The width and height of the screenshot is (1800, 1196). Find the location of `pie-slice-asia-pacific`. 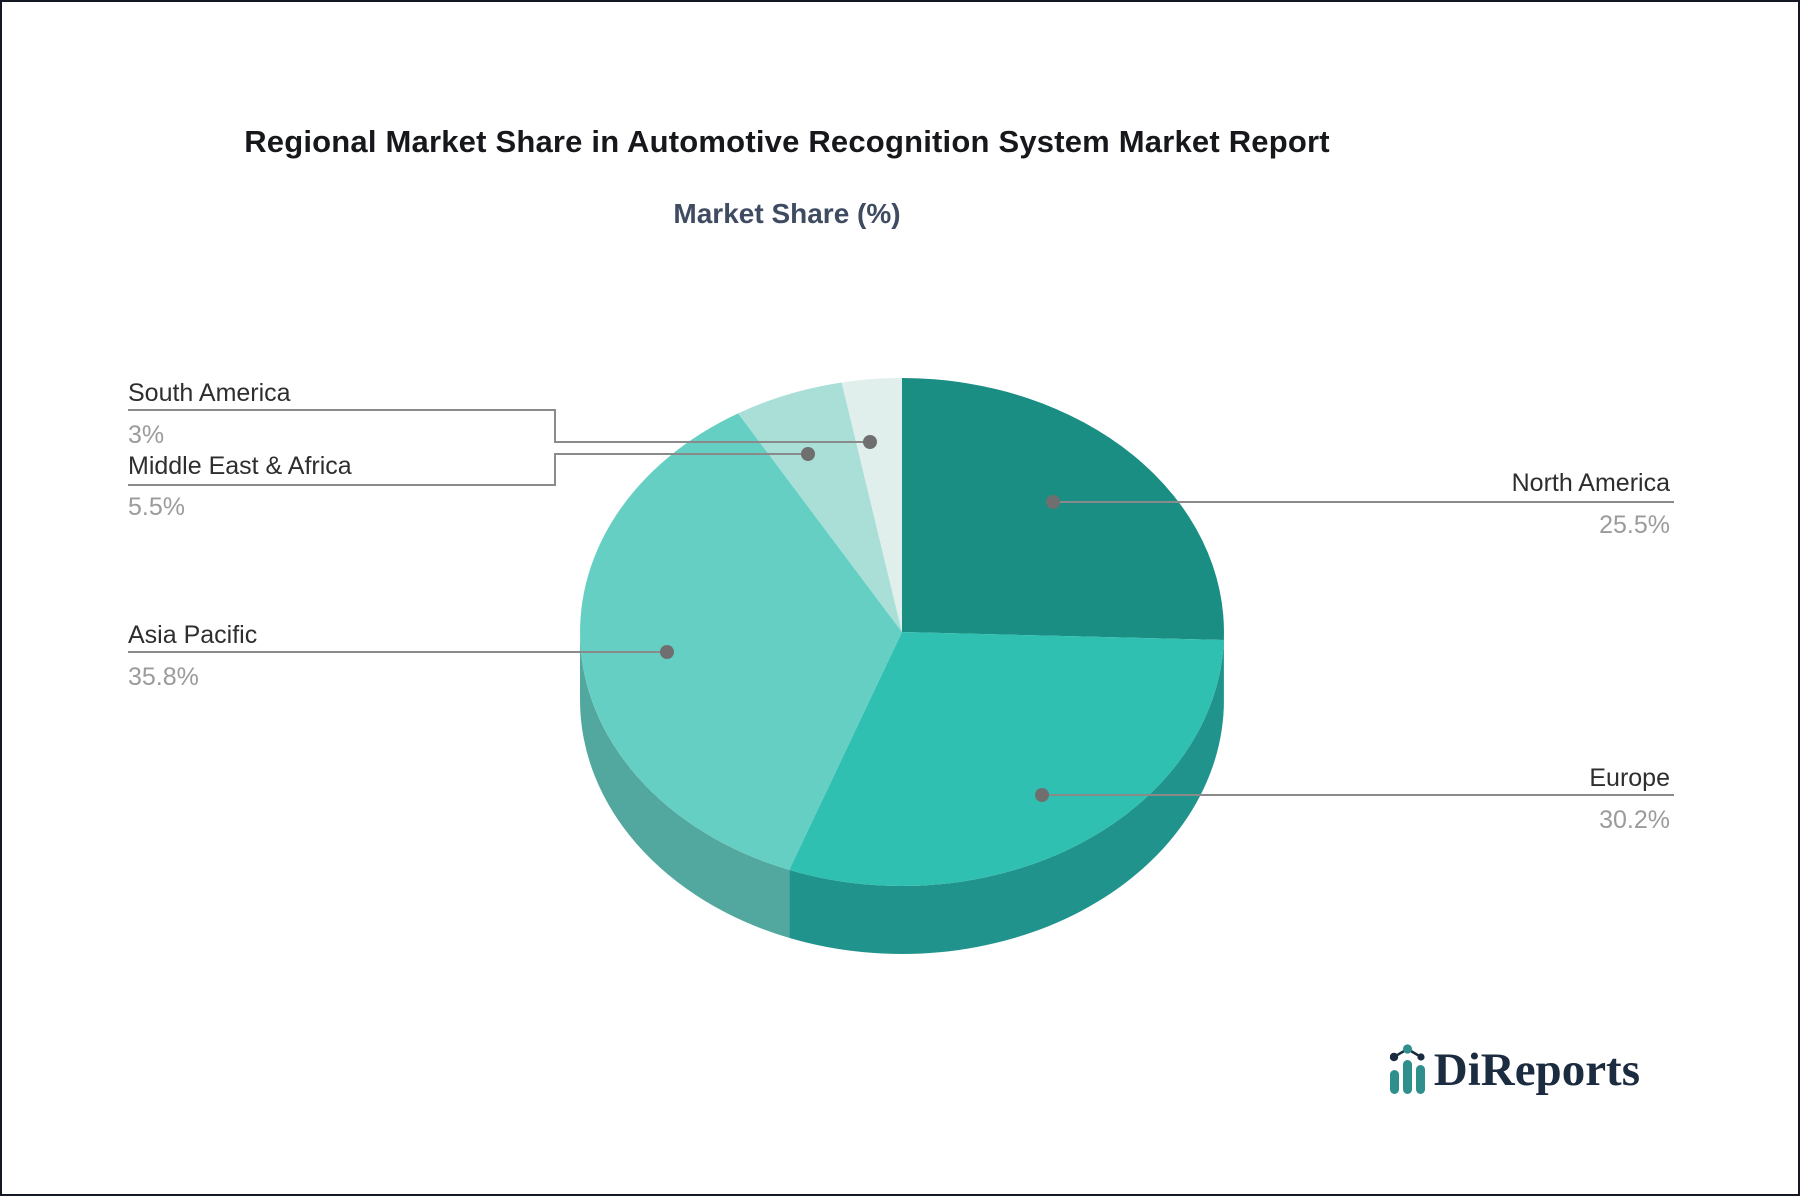

pie-slice-asia-pacific is located at coordinates (741, 641).